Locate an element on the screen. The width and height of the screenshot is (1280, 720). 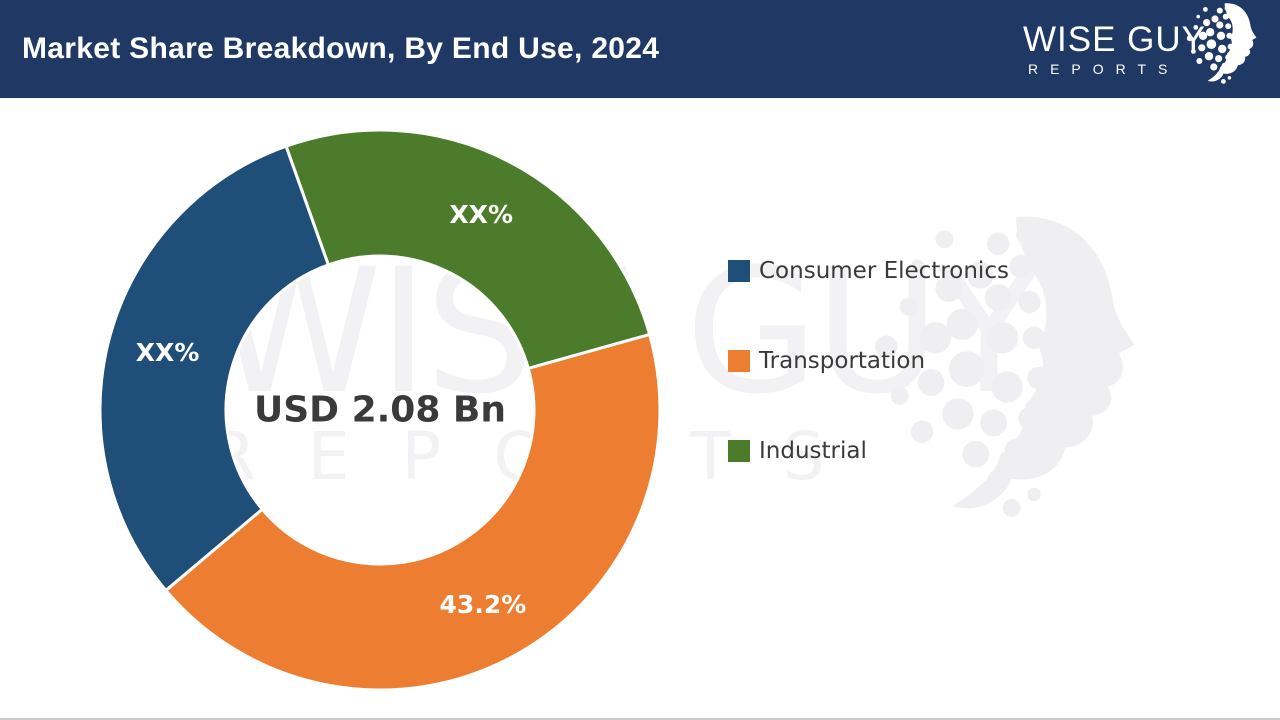
chart-center-value: USD 2.08 Bn is located at coordinates (380, 410).